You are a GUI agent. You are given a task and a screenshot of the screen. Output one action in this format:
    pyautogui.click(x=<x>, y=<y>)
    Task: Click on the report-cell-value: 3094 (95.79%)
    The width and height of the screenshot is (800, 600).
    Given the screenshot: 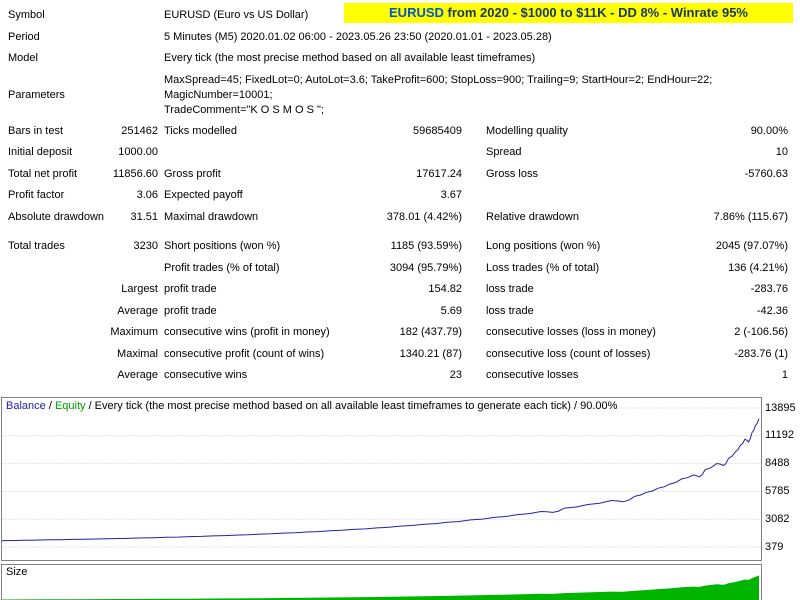 What is the action you would take?
    pyautogui.click(x=425, y=267)
    